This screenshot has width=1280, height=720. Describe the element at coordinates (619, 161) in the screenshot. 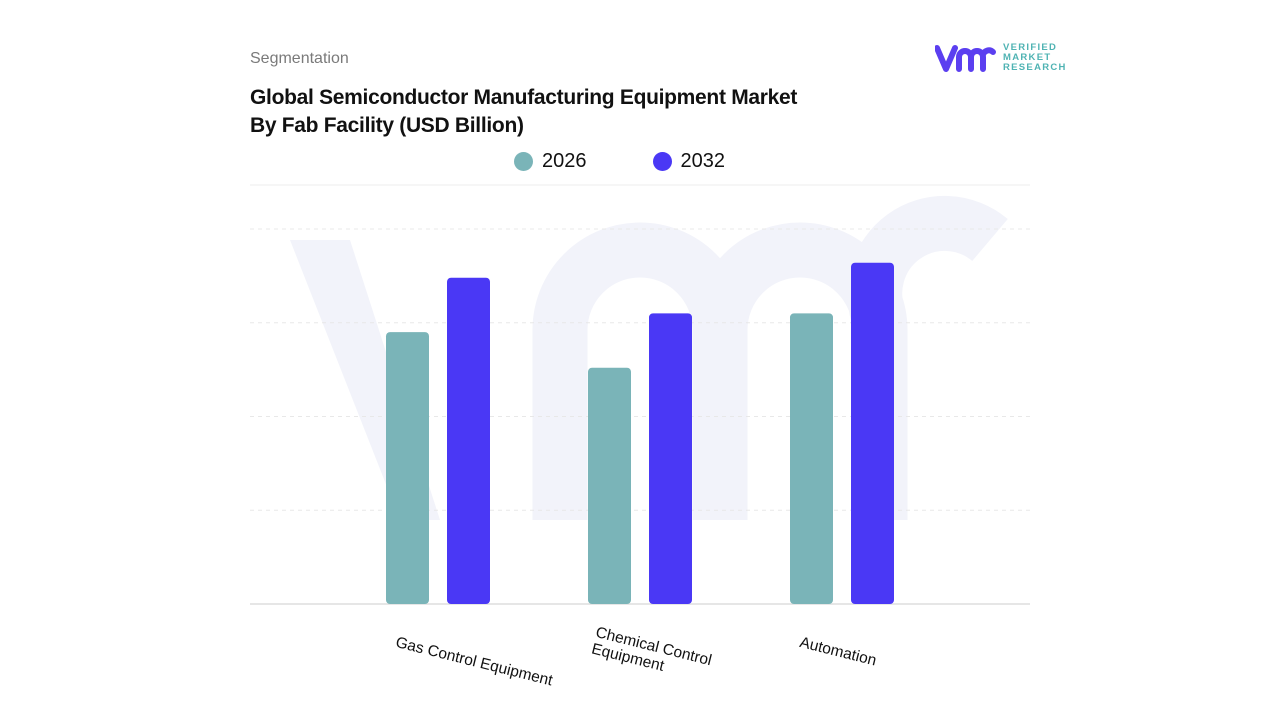

I see `legend: 2026 2032` at that location.